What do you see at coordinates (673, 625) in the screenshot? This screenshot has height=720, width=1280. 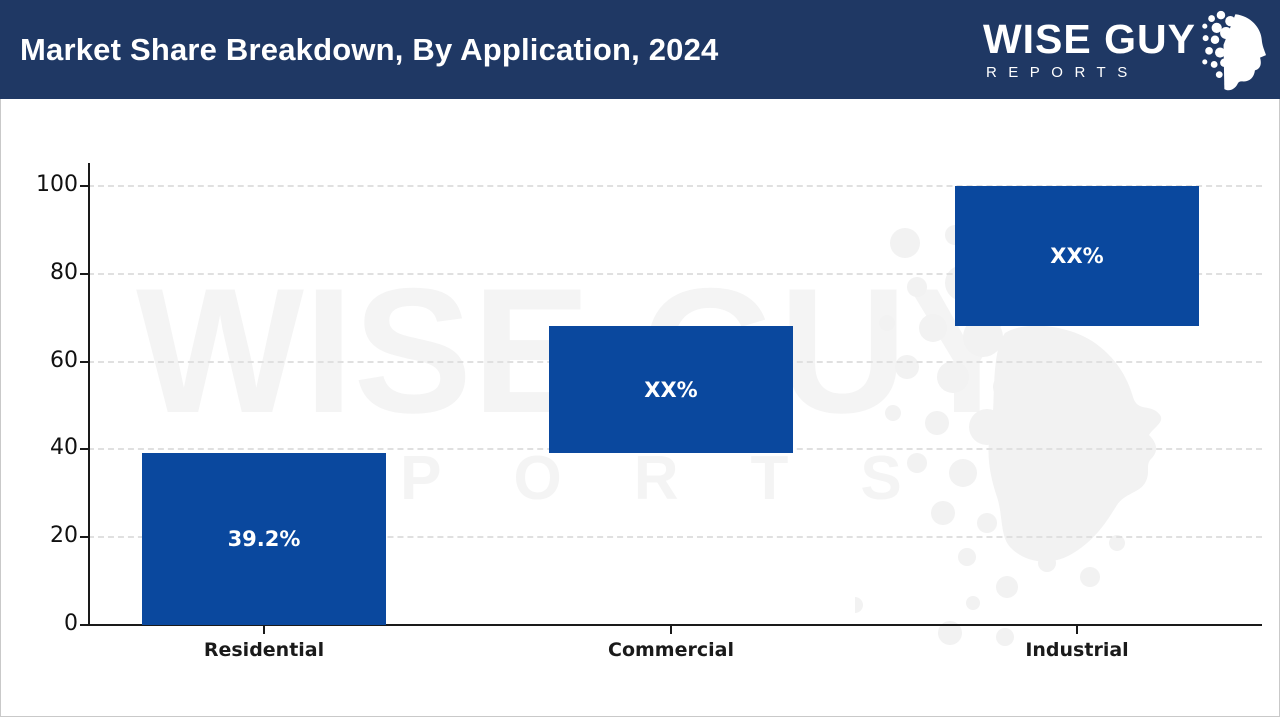 I see `x-axis-spine` at bounding box center [673, 625].